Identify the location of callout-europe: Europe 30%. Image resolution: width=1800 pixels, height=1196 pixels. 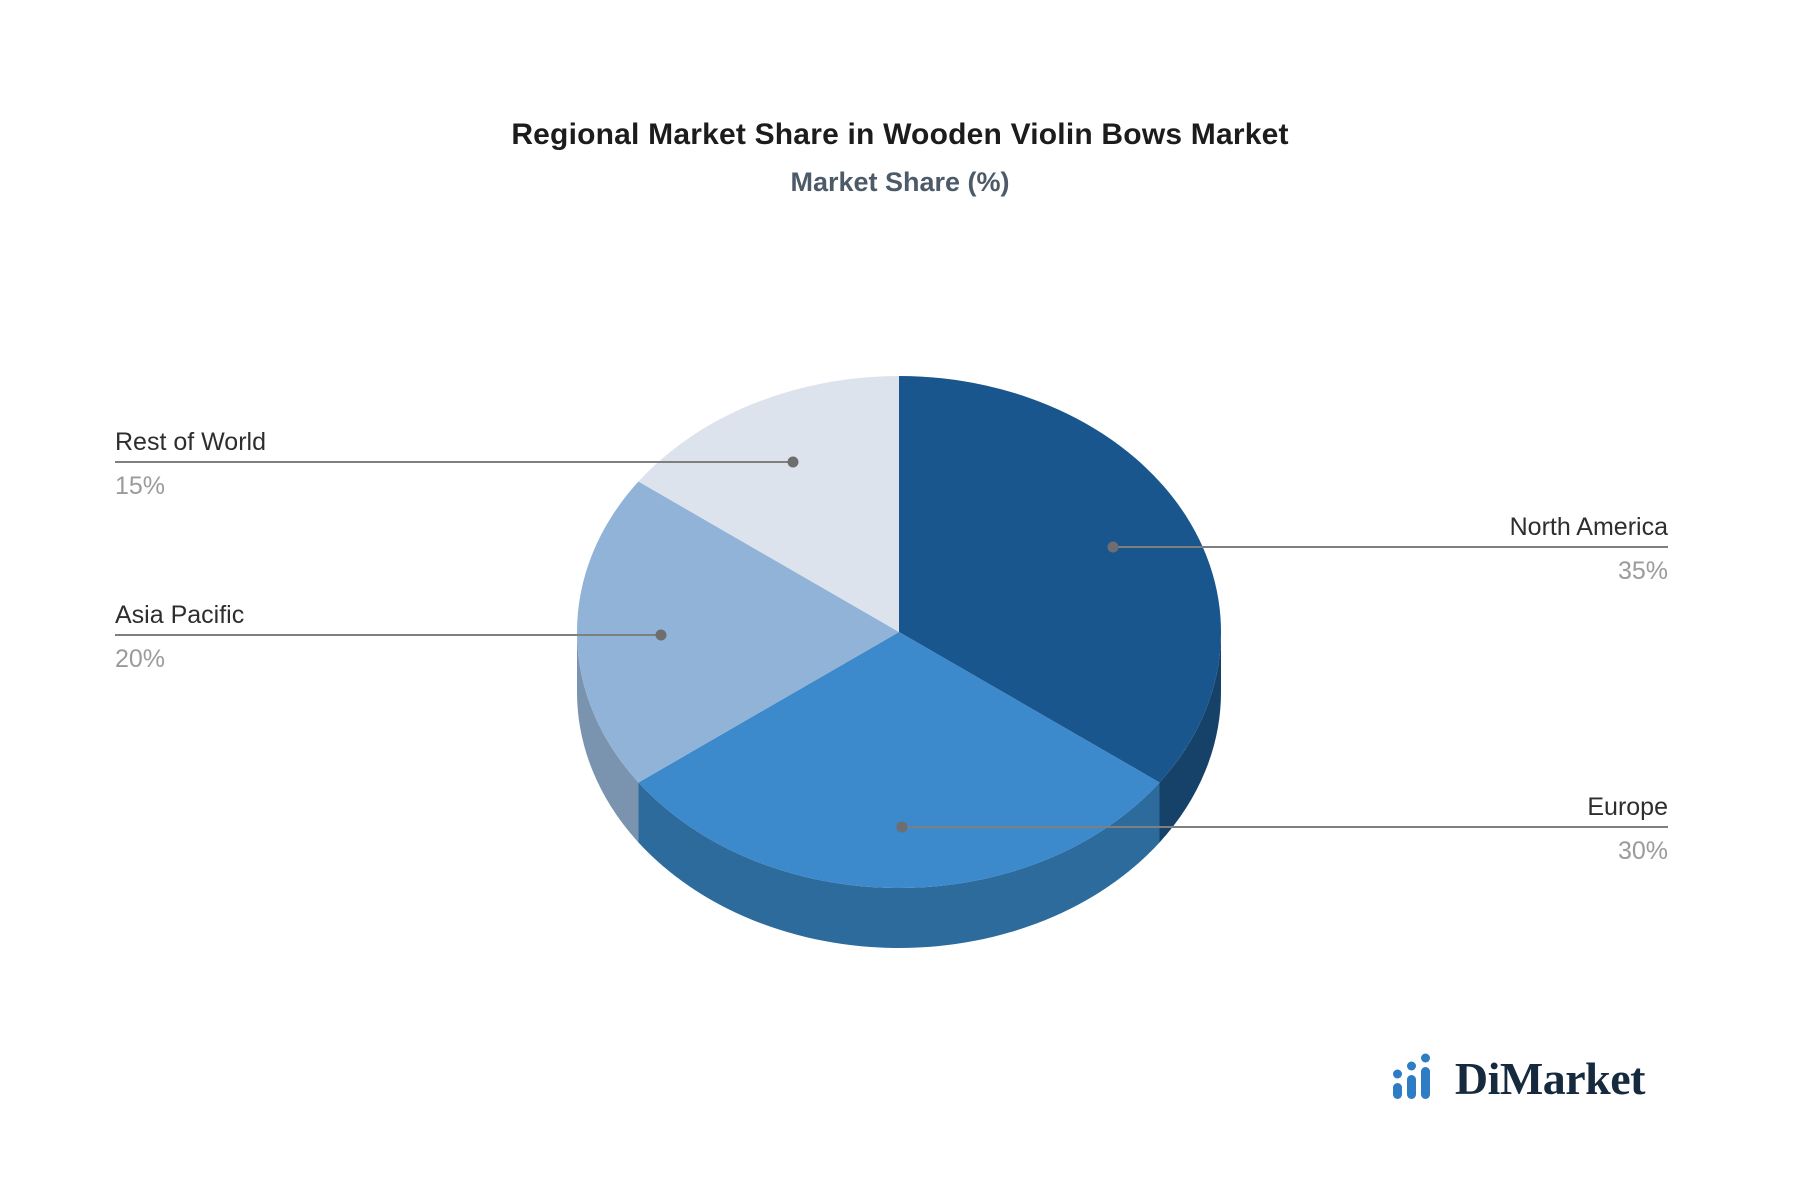
(1627, 829).